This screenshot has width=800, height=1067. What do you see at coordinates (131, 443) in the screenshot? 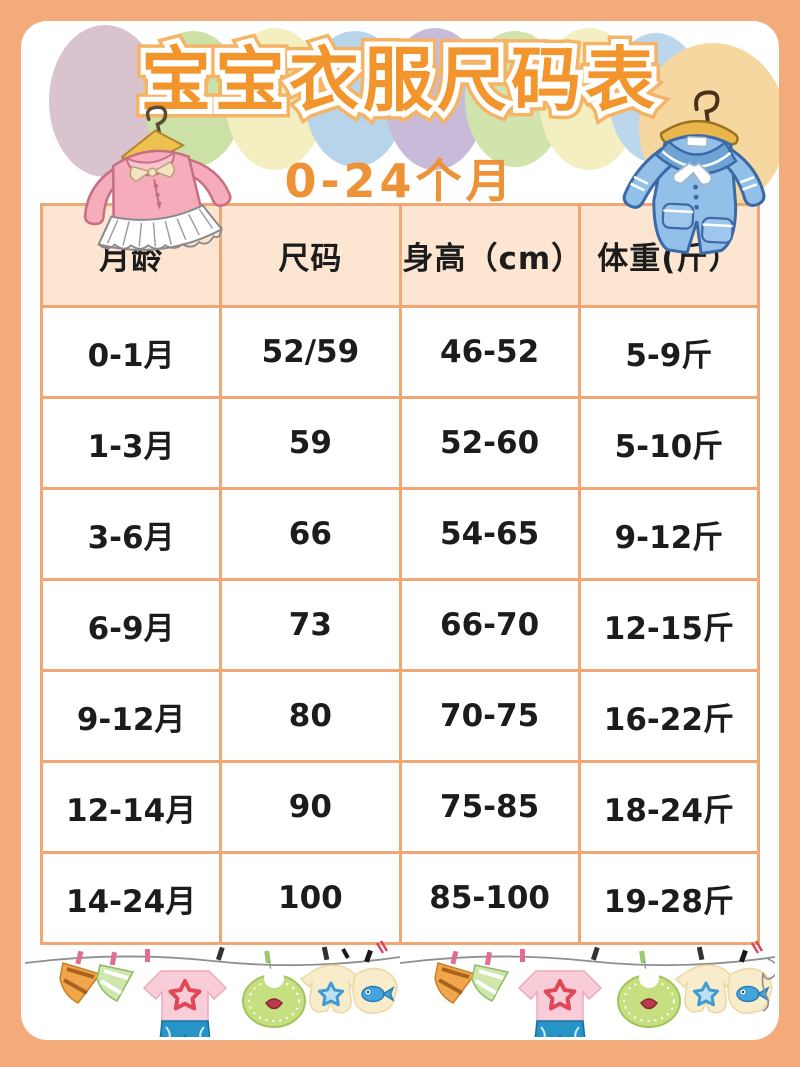
I see `table-cell: 1-3月` at bounding box center [131, 443].